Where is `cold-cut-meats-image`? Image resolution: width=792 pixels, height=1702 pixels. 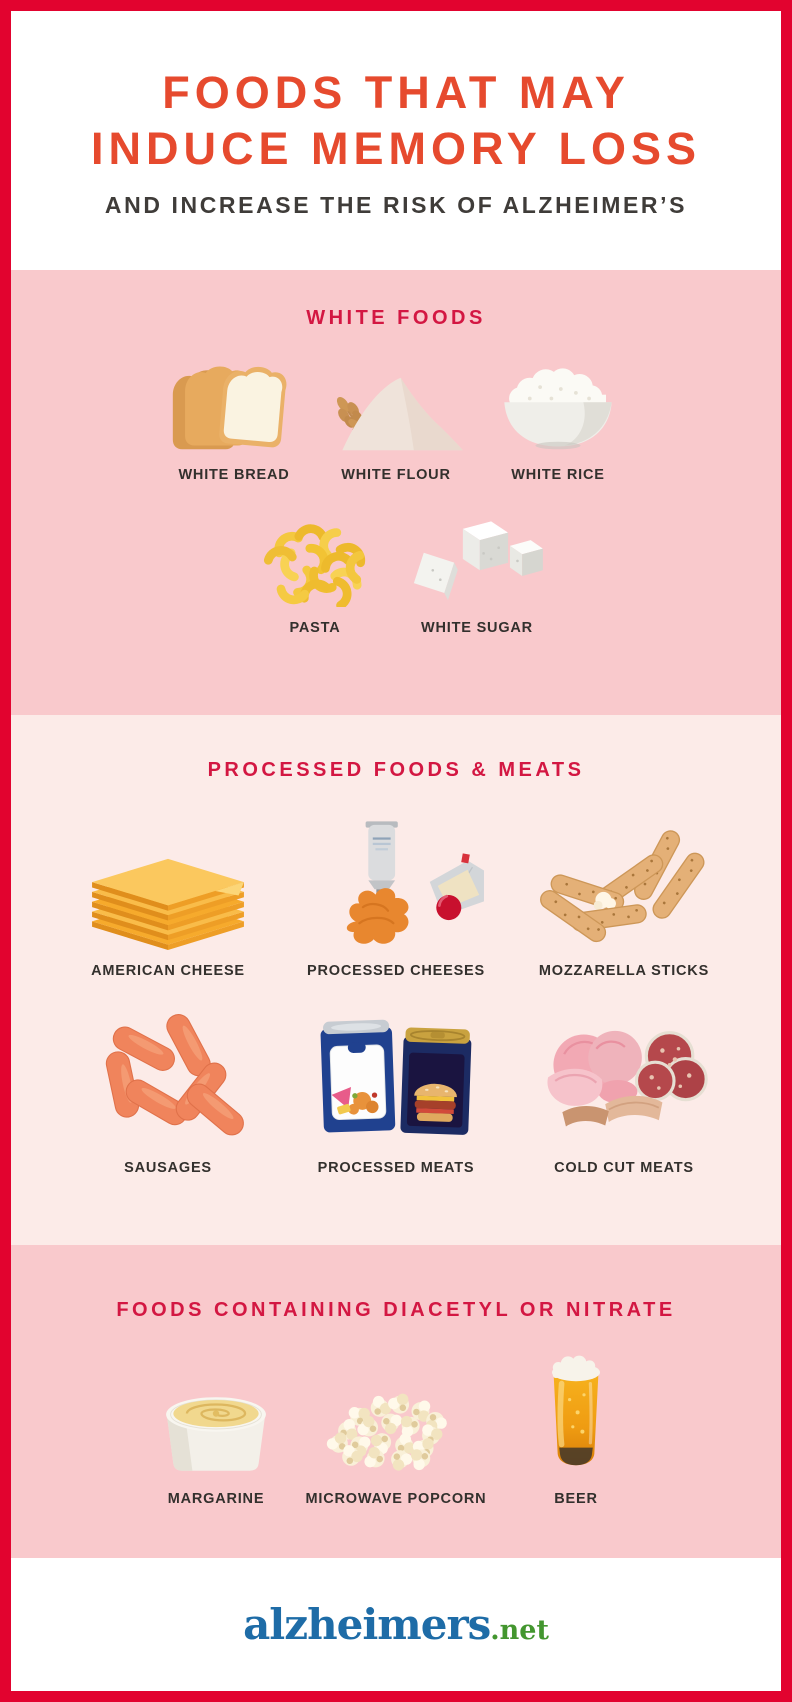 cold-cut-meats-image is located at coordinates (624, 1077).